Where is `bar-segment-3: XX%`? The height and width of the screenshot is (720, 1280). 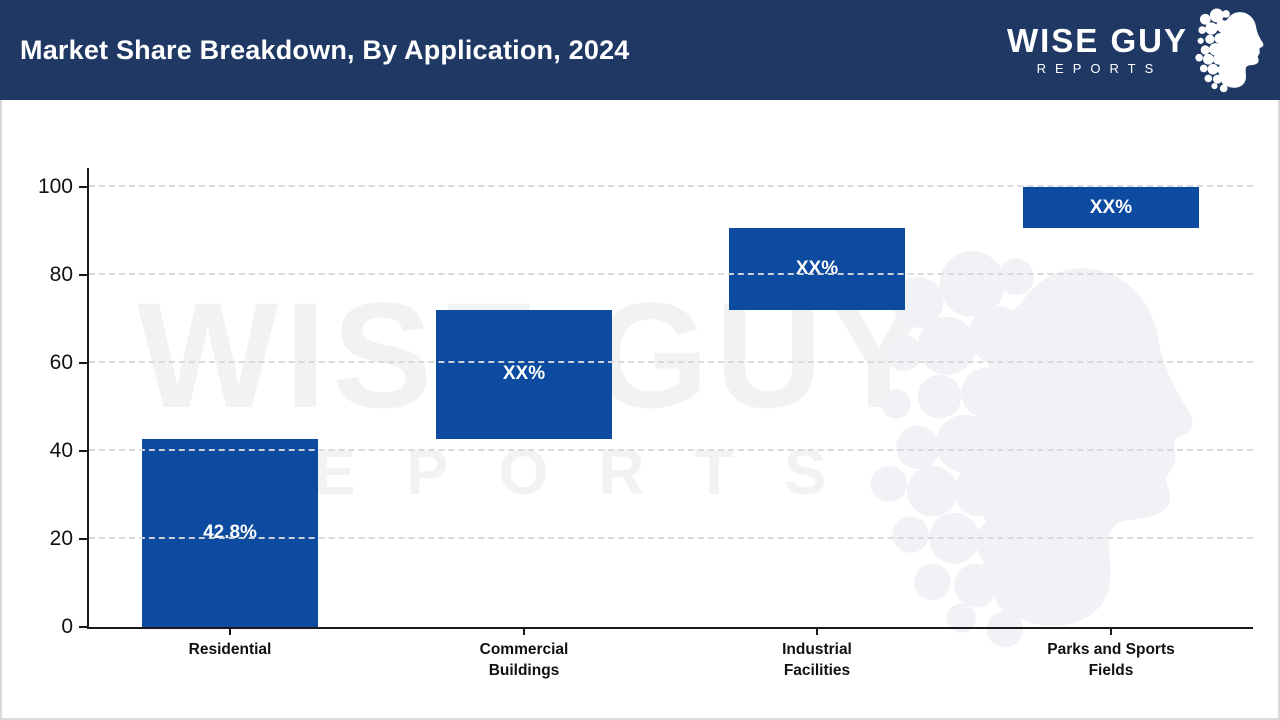
bar-segment-3: XX% is located at coordinates (1111, 208).